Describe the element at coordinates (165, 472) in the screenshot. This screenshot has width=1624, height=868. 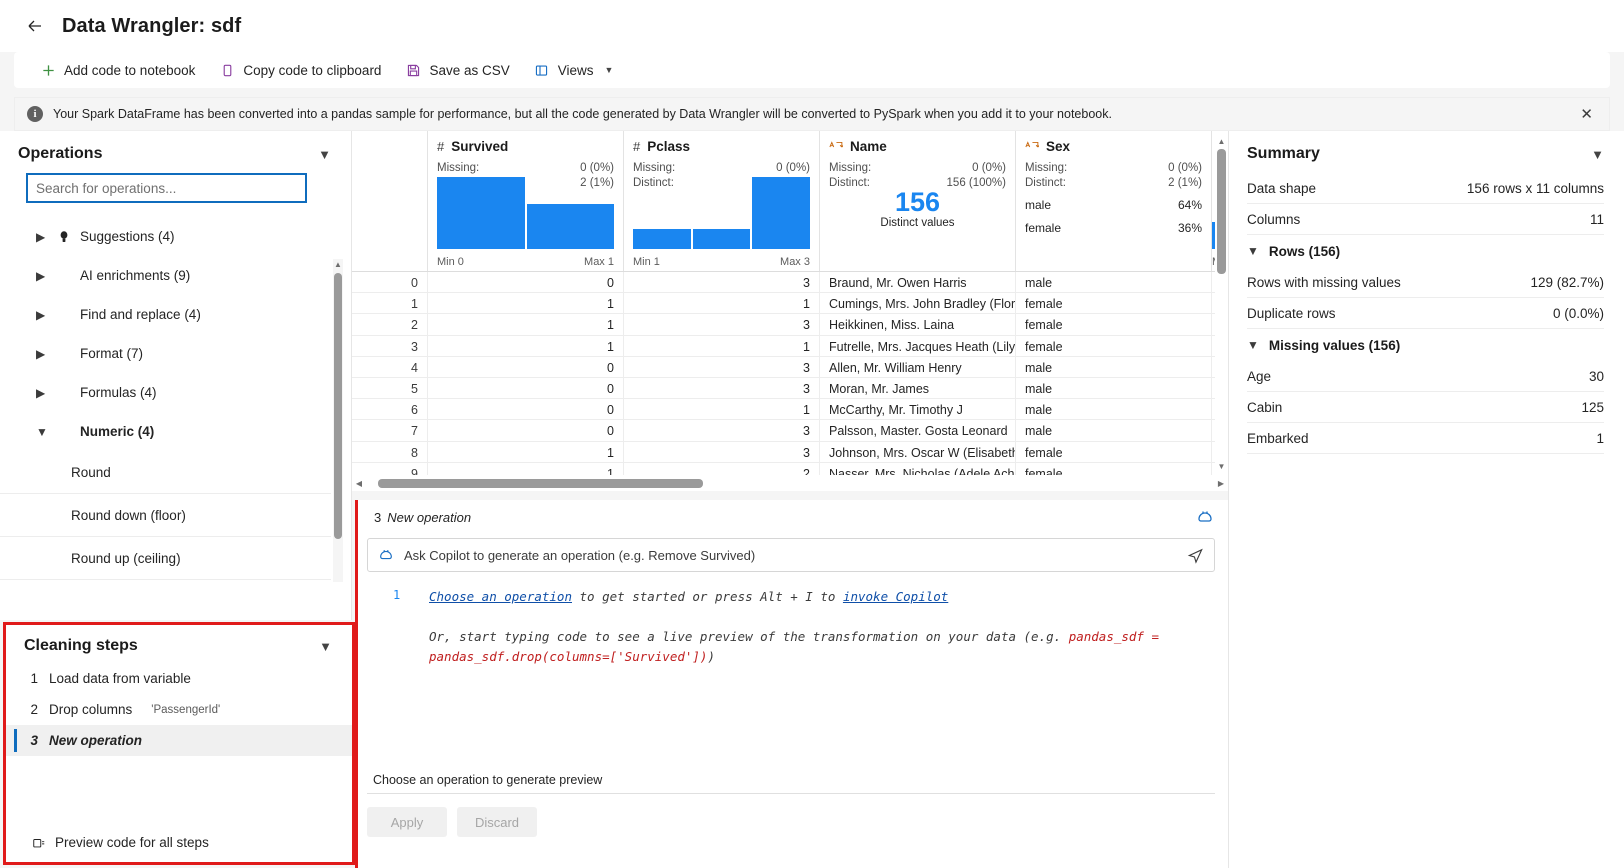
I see `operation-item-round: Round` at that location.